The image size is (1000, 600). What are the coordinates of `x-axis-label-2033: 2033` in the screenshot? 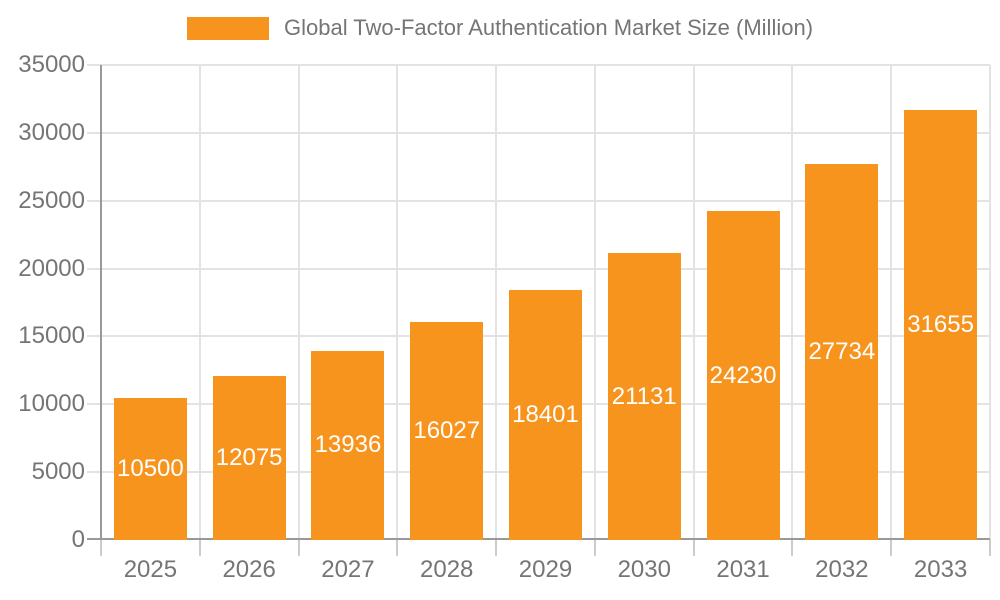 It's located at (940, 569).